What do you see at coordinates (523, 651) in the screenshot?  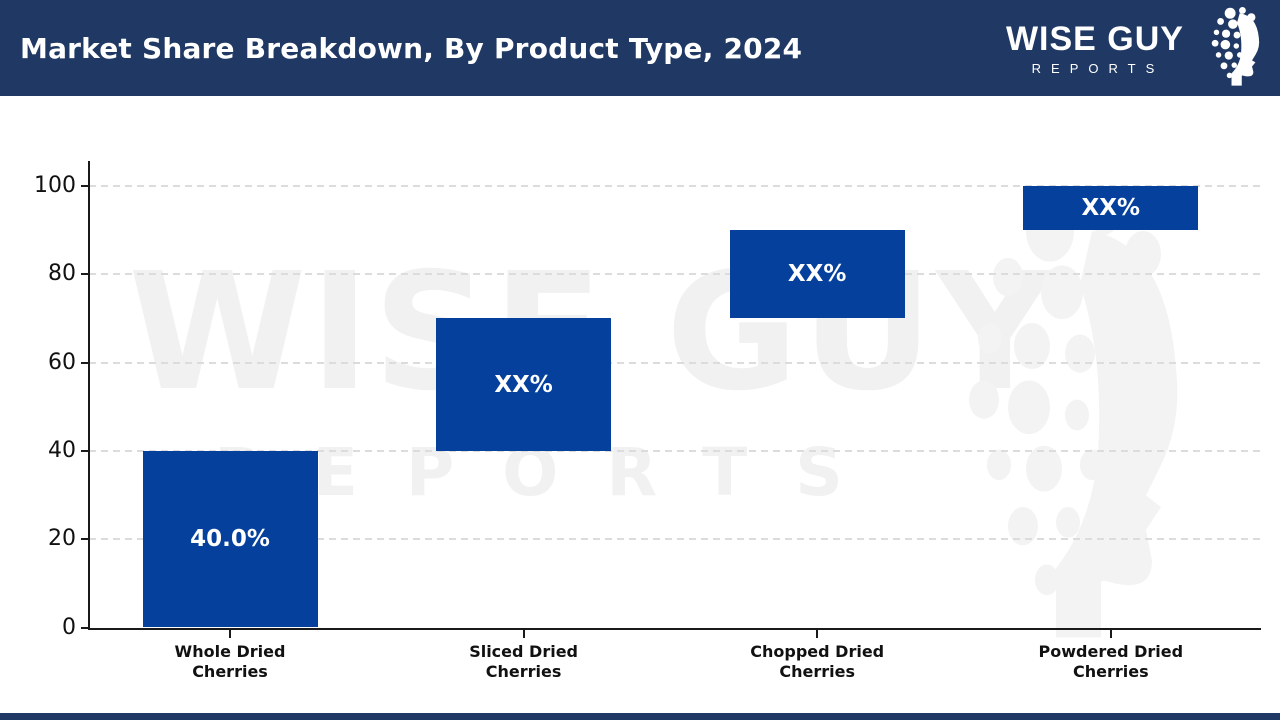 I see `category-label-line: Sliced Dried` at bounding box center [523, 651].